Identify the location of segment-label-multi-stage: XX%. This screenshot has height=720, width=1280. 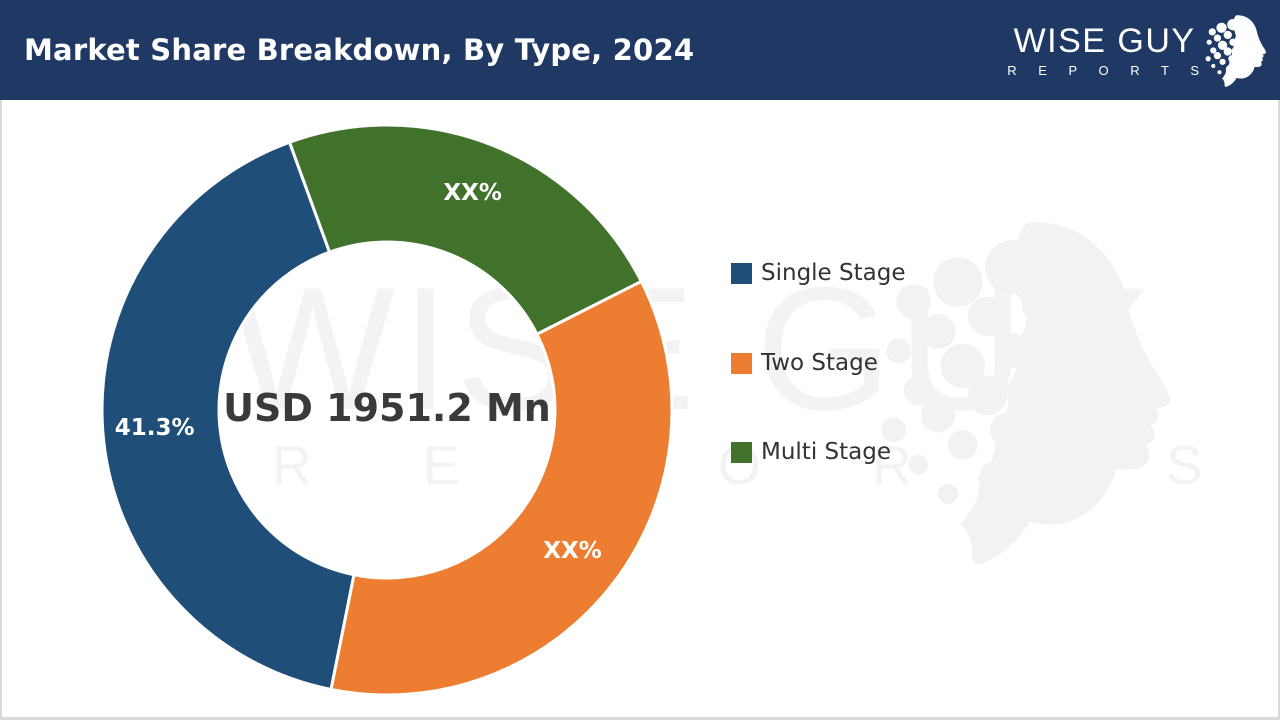
(472, 193).